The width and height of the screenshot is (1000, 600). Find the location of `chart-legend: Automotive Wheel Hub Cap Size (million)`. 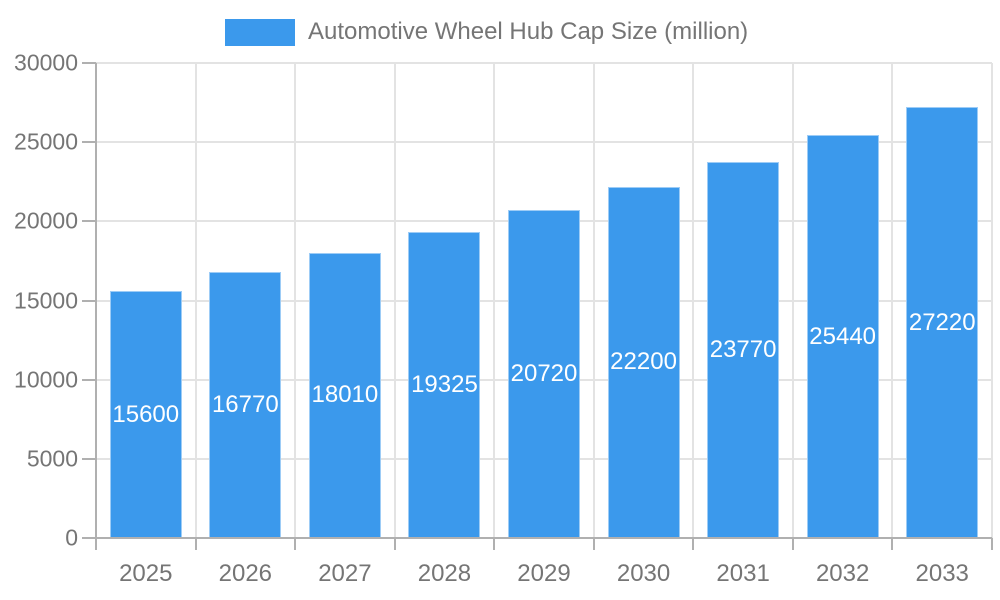

chart-legend: Automotive Wheel Hub Cap Size (million) is located at coordinates (486, 32).